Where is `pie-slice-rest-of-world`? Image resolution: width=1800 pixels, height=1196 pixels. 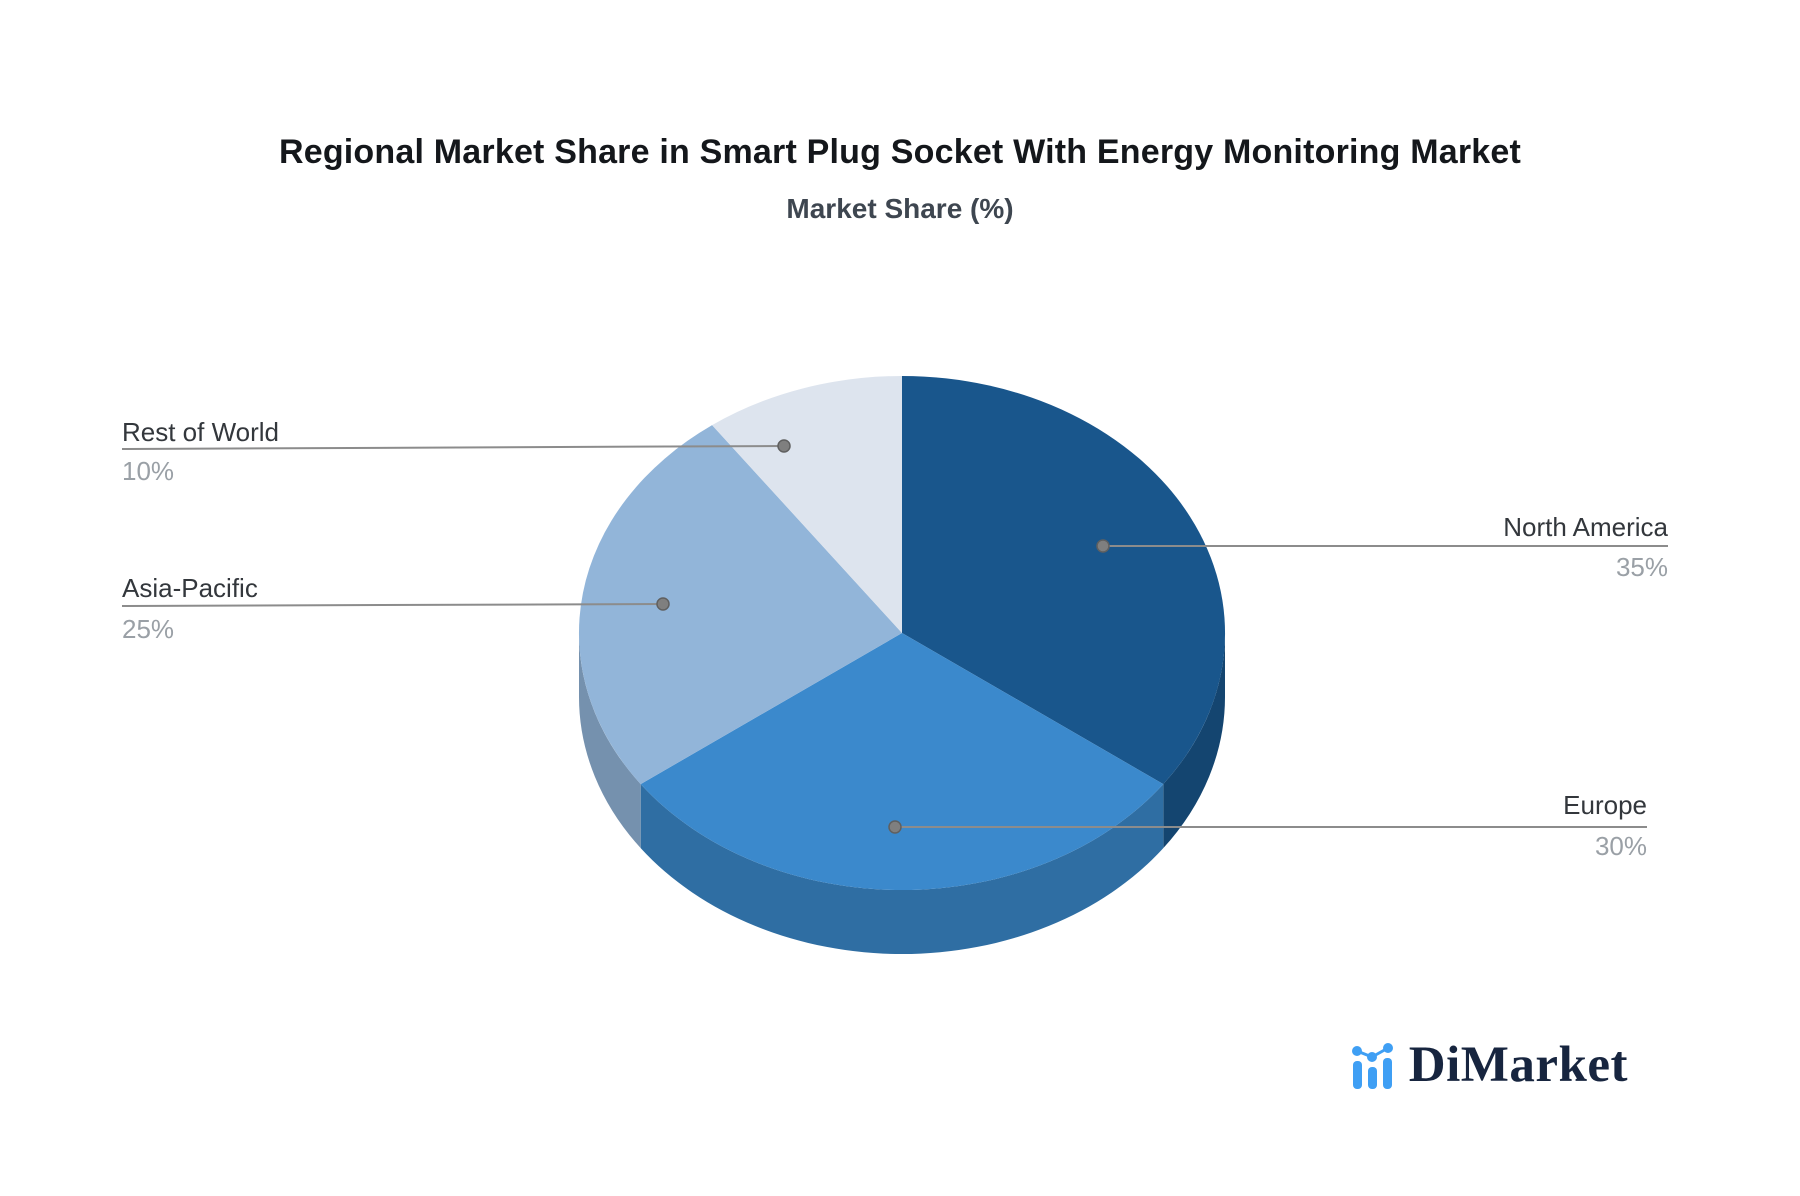
pie-slice-rest-of-world is located at coordinates (807, 504).